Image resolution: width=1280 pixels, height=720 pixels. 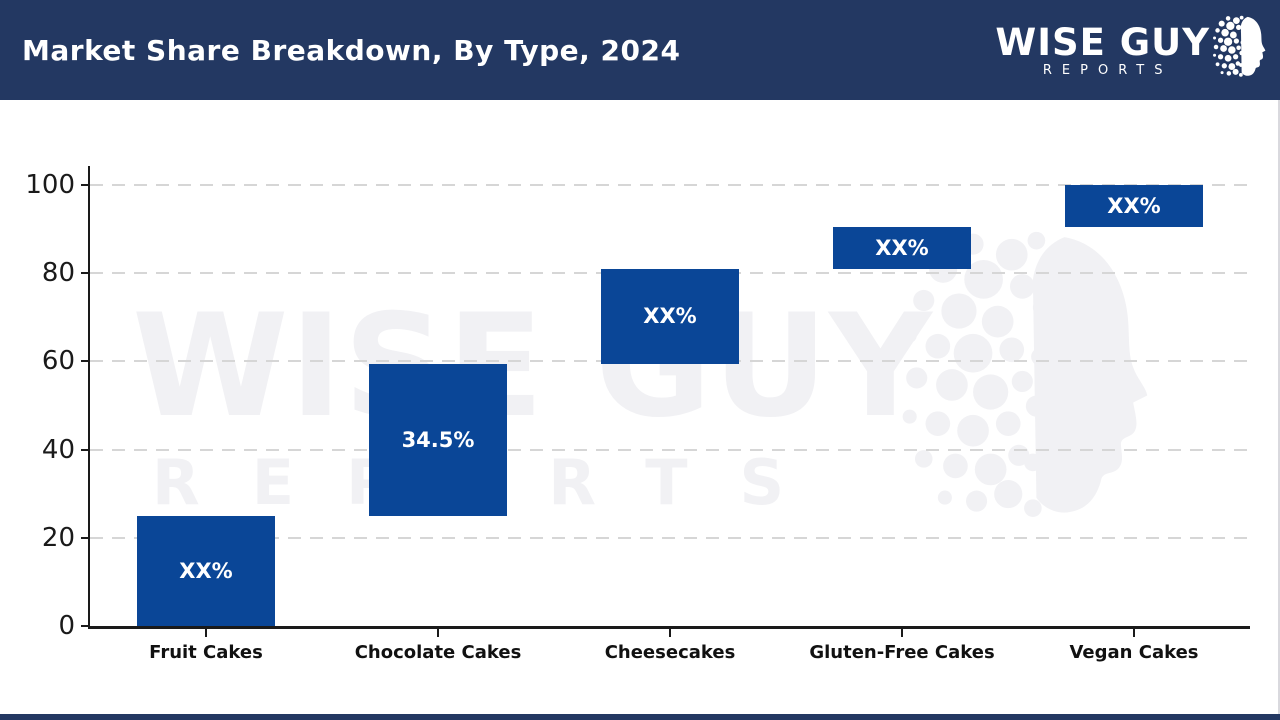 What do you see at coordinates (902, 652) in the screenshot?
I see `x-axis-label: Gluten-Free Cakes` at bounding box center [902, 652].